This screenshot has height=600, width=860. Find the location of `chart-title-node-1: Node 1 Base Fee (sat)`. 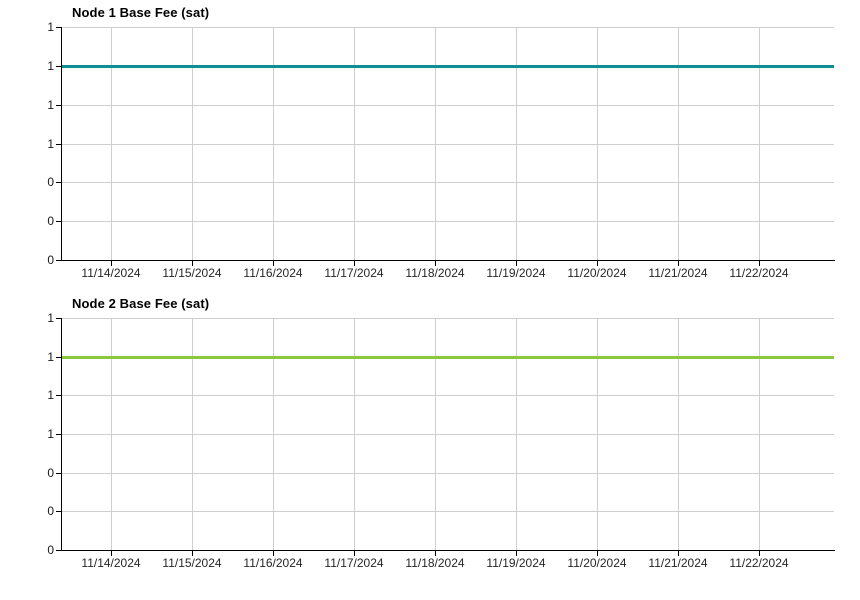

chart-title-node-1: Node 1 Base Fee (sat) is located at coordinates (141, 12).